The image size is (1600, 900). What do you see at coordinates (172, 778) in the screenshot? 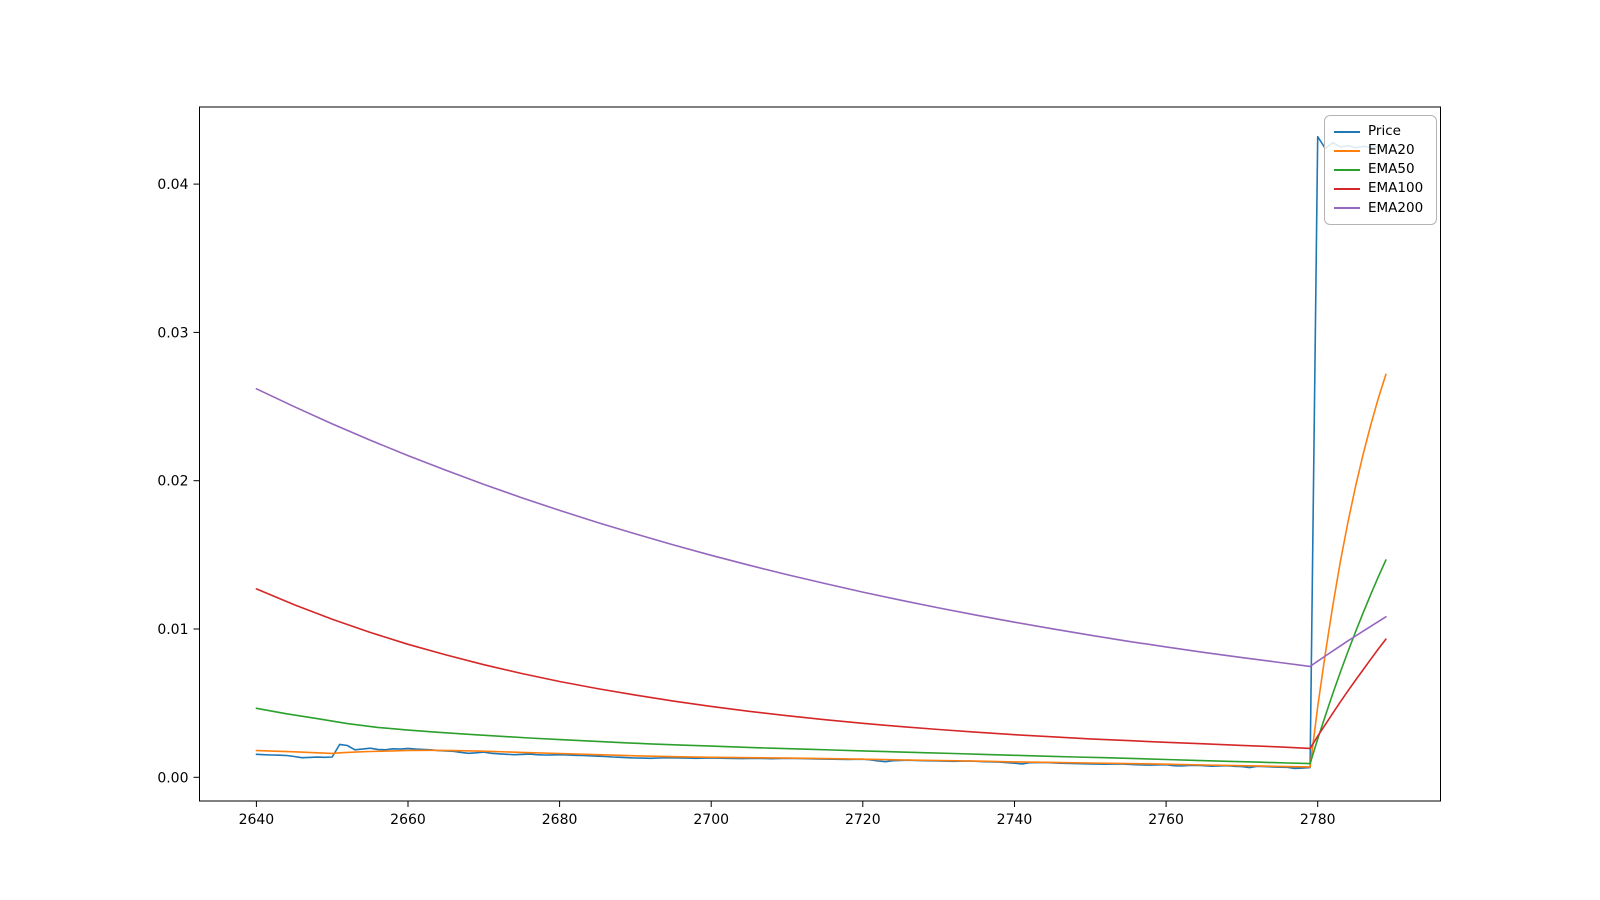
I see `y-tick-label: 0.00` at bounding box center [172, 778].